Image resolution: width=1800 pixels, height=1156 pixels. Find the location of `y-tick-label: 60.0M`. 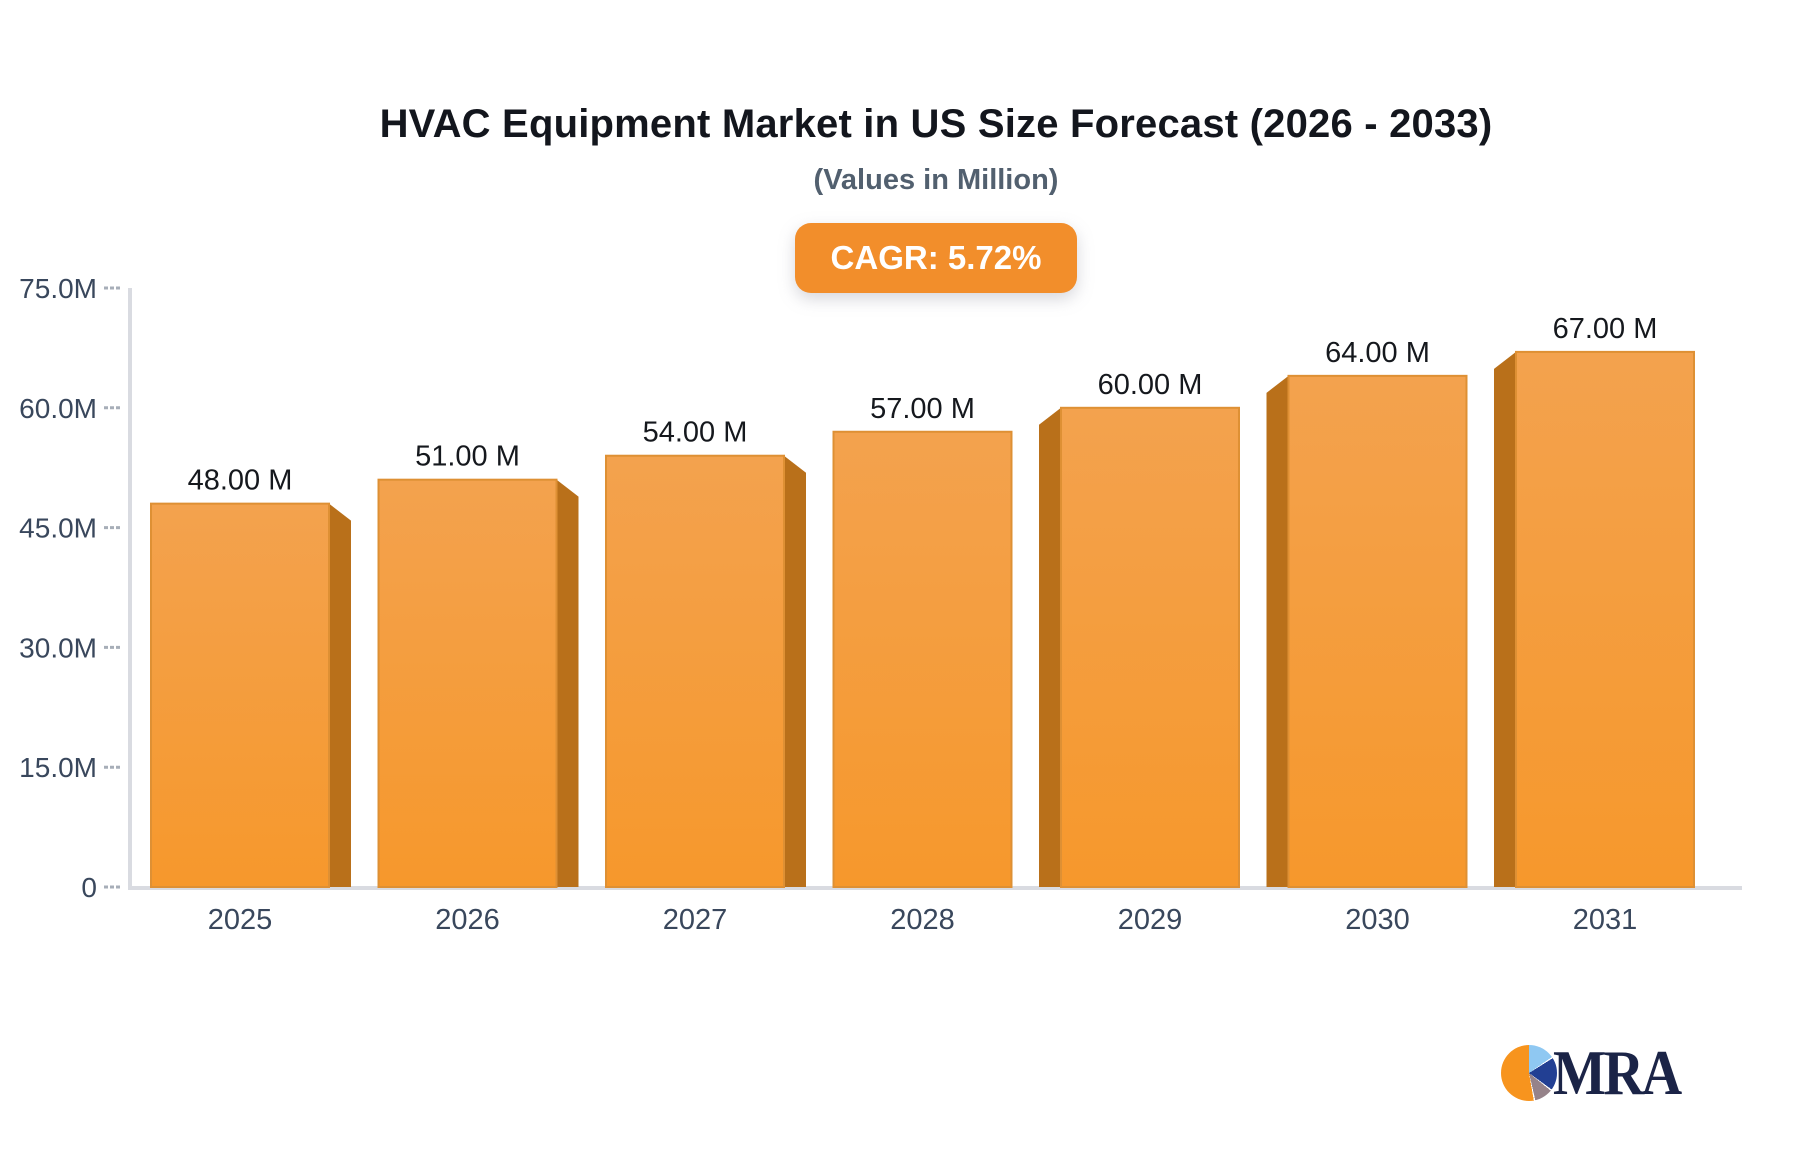

y-tick-label: 60.0M is located at coordinates (58, 408).